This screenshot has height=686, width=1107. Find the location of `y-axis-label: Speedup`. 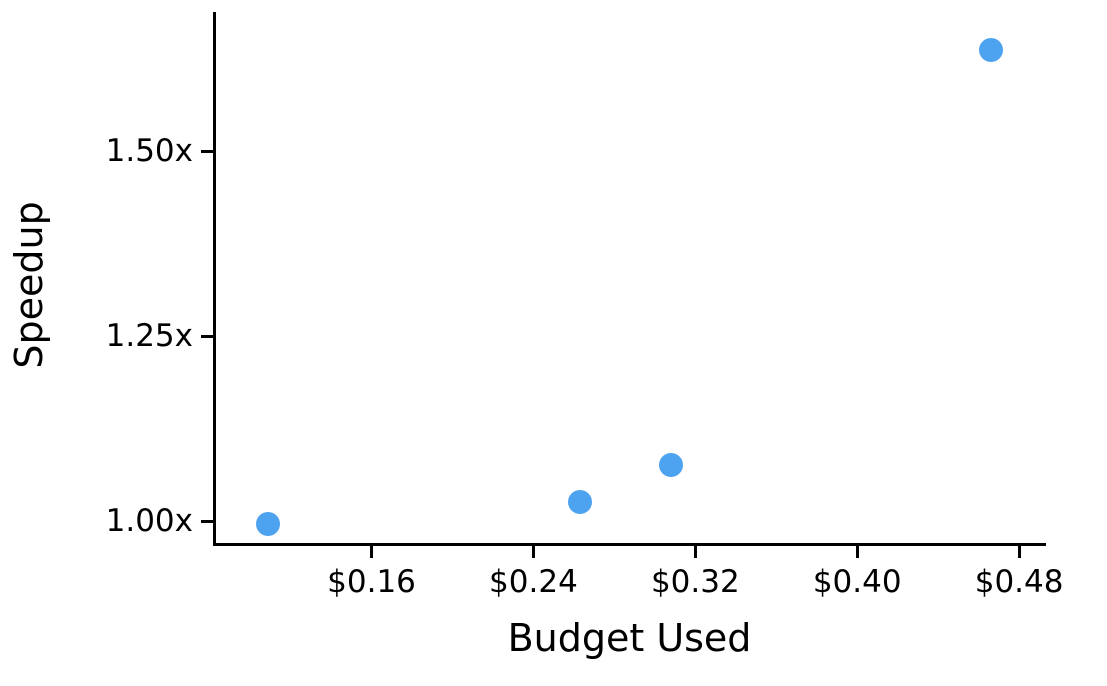

y-axis-label: Speedup is located at coordinates (29, 285).